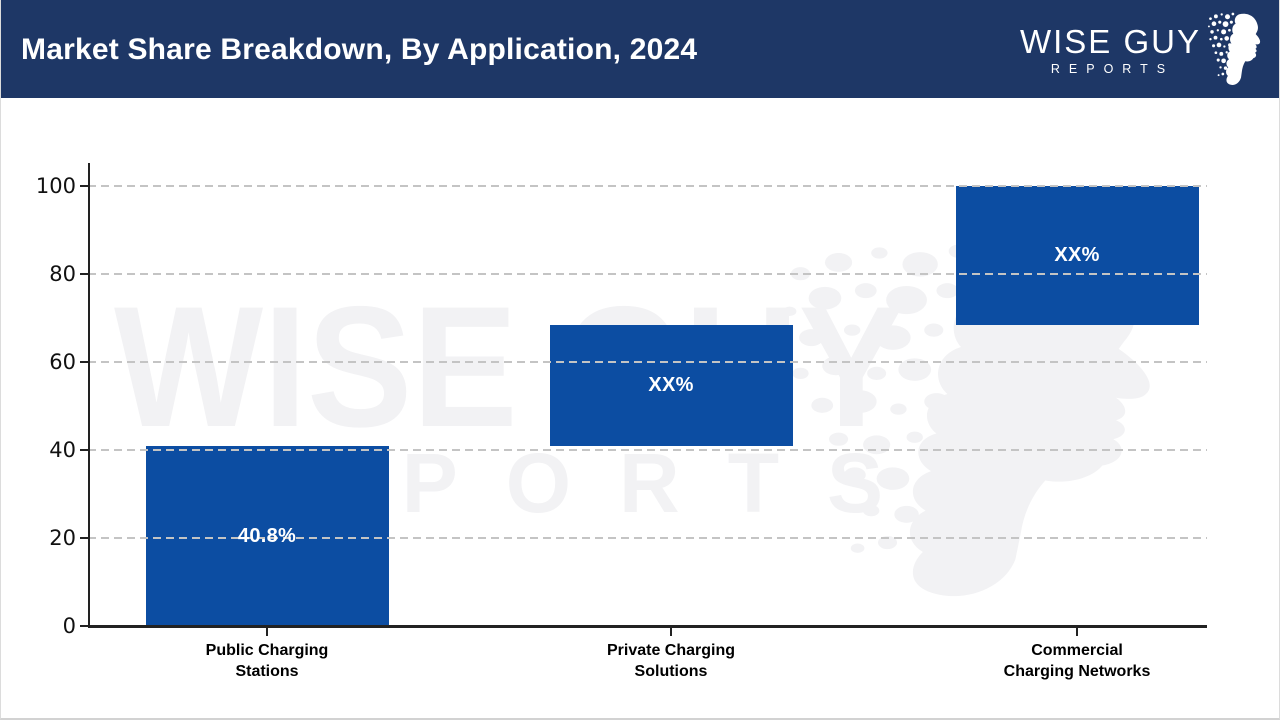 Image resolution: width=1280 pixels, height=720 pixels. I want to click on brand-logo-face-icon, so click(1234, 48).